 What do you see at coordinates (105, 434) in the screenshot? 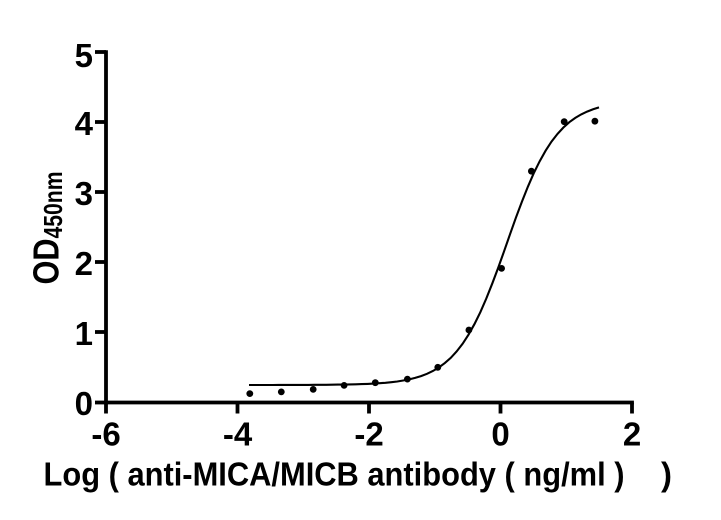
I see `svg-text: -6` at bounding box center [105, 434].